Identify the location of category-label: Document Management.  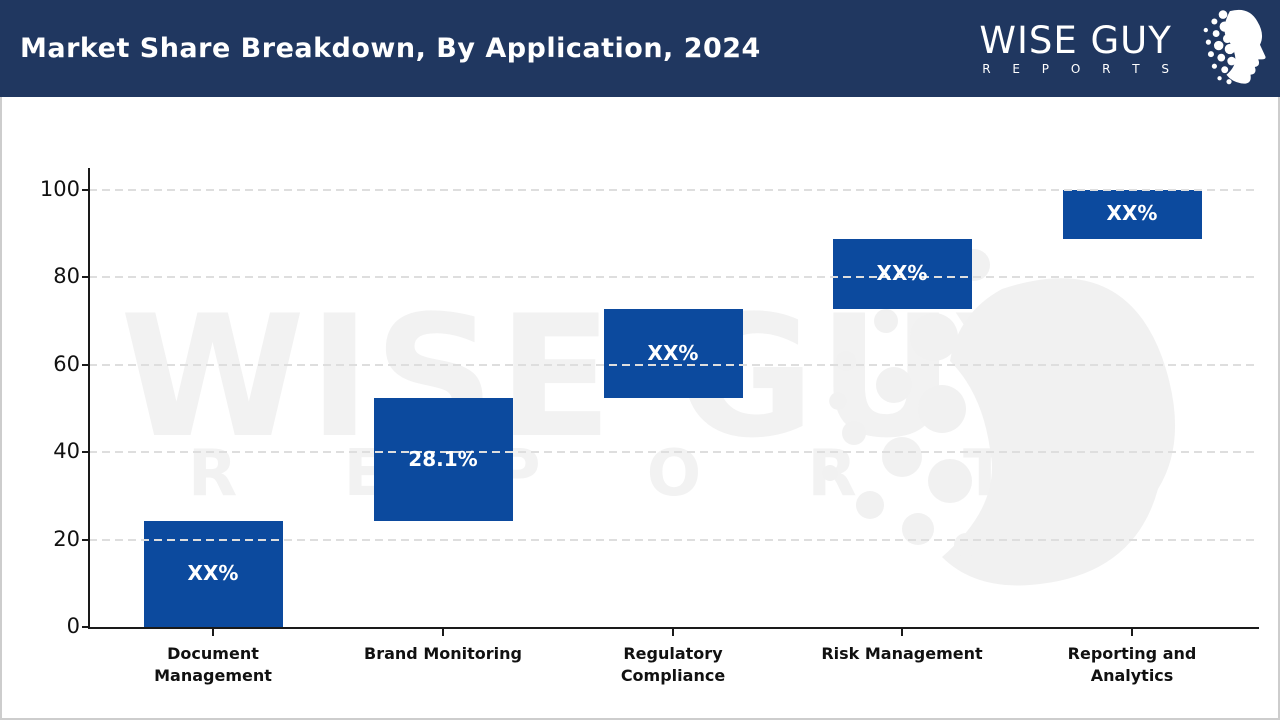
(213, 664).